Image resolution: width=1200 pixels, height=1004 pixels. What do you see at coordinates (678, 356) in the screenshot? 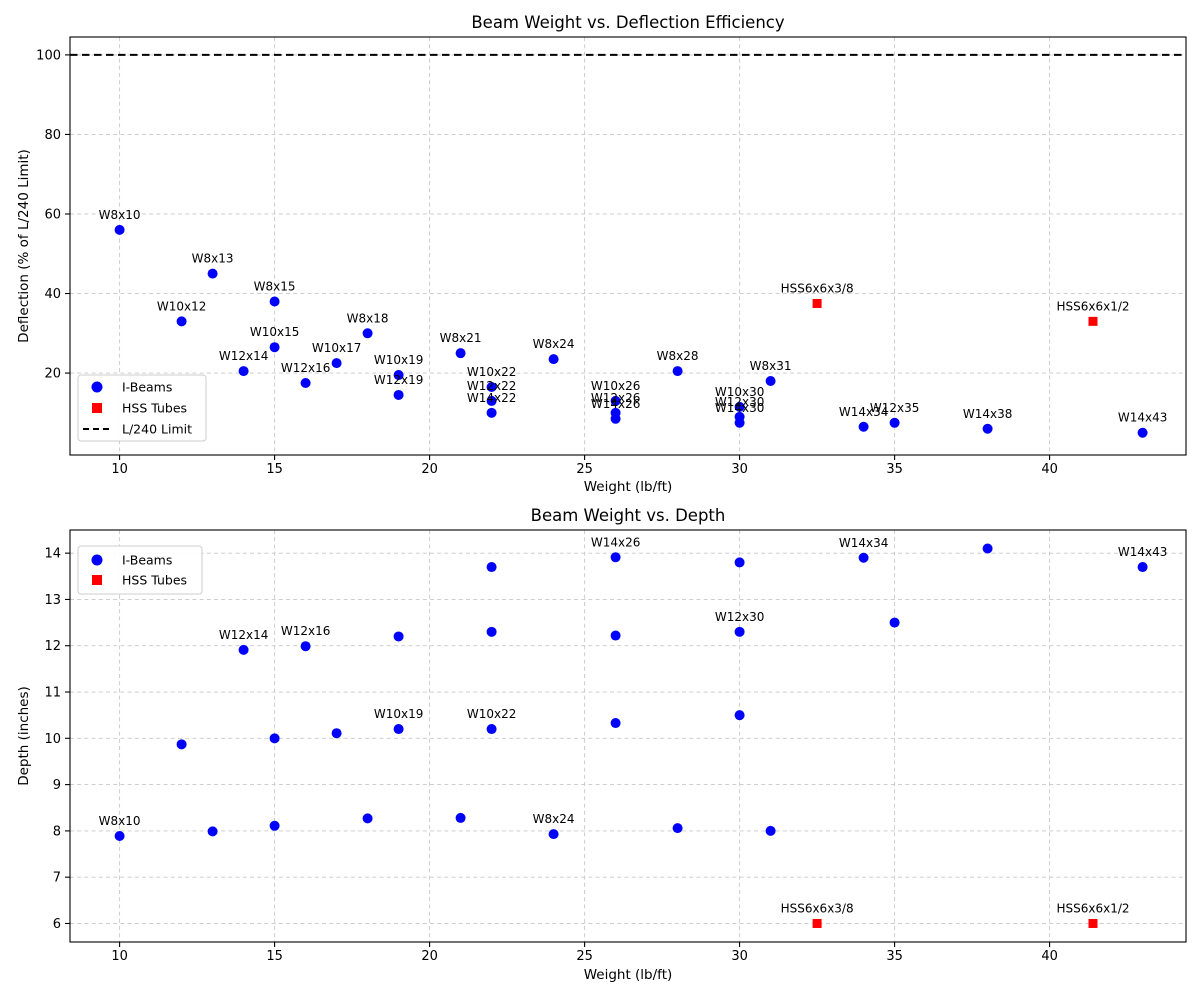
I see `point-label-w8x28: W8x28` at bounding box center [678, 356].